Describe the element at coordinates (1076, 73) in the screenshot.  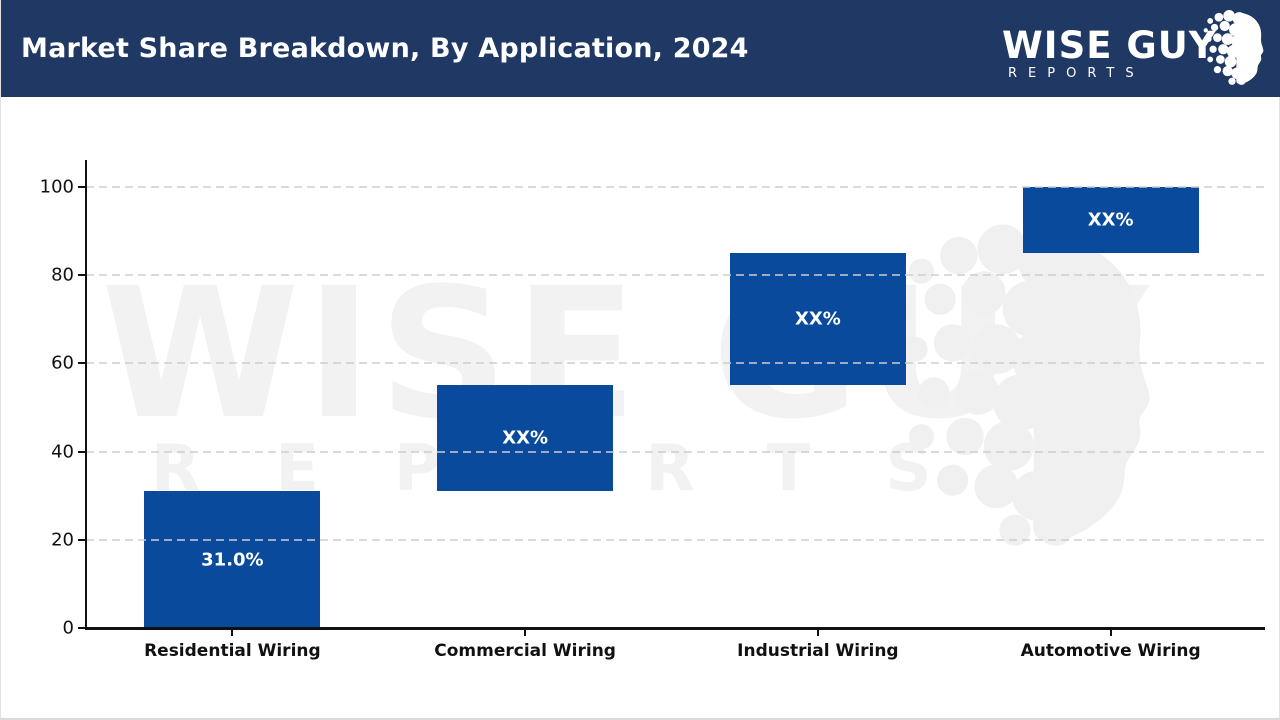
I see `logo-subtext: REPORTS` at that location.